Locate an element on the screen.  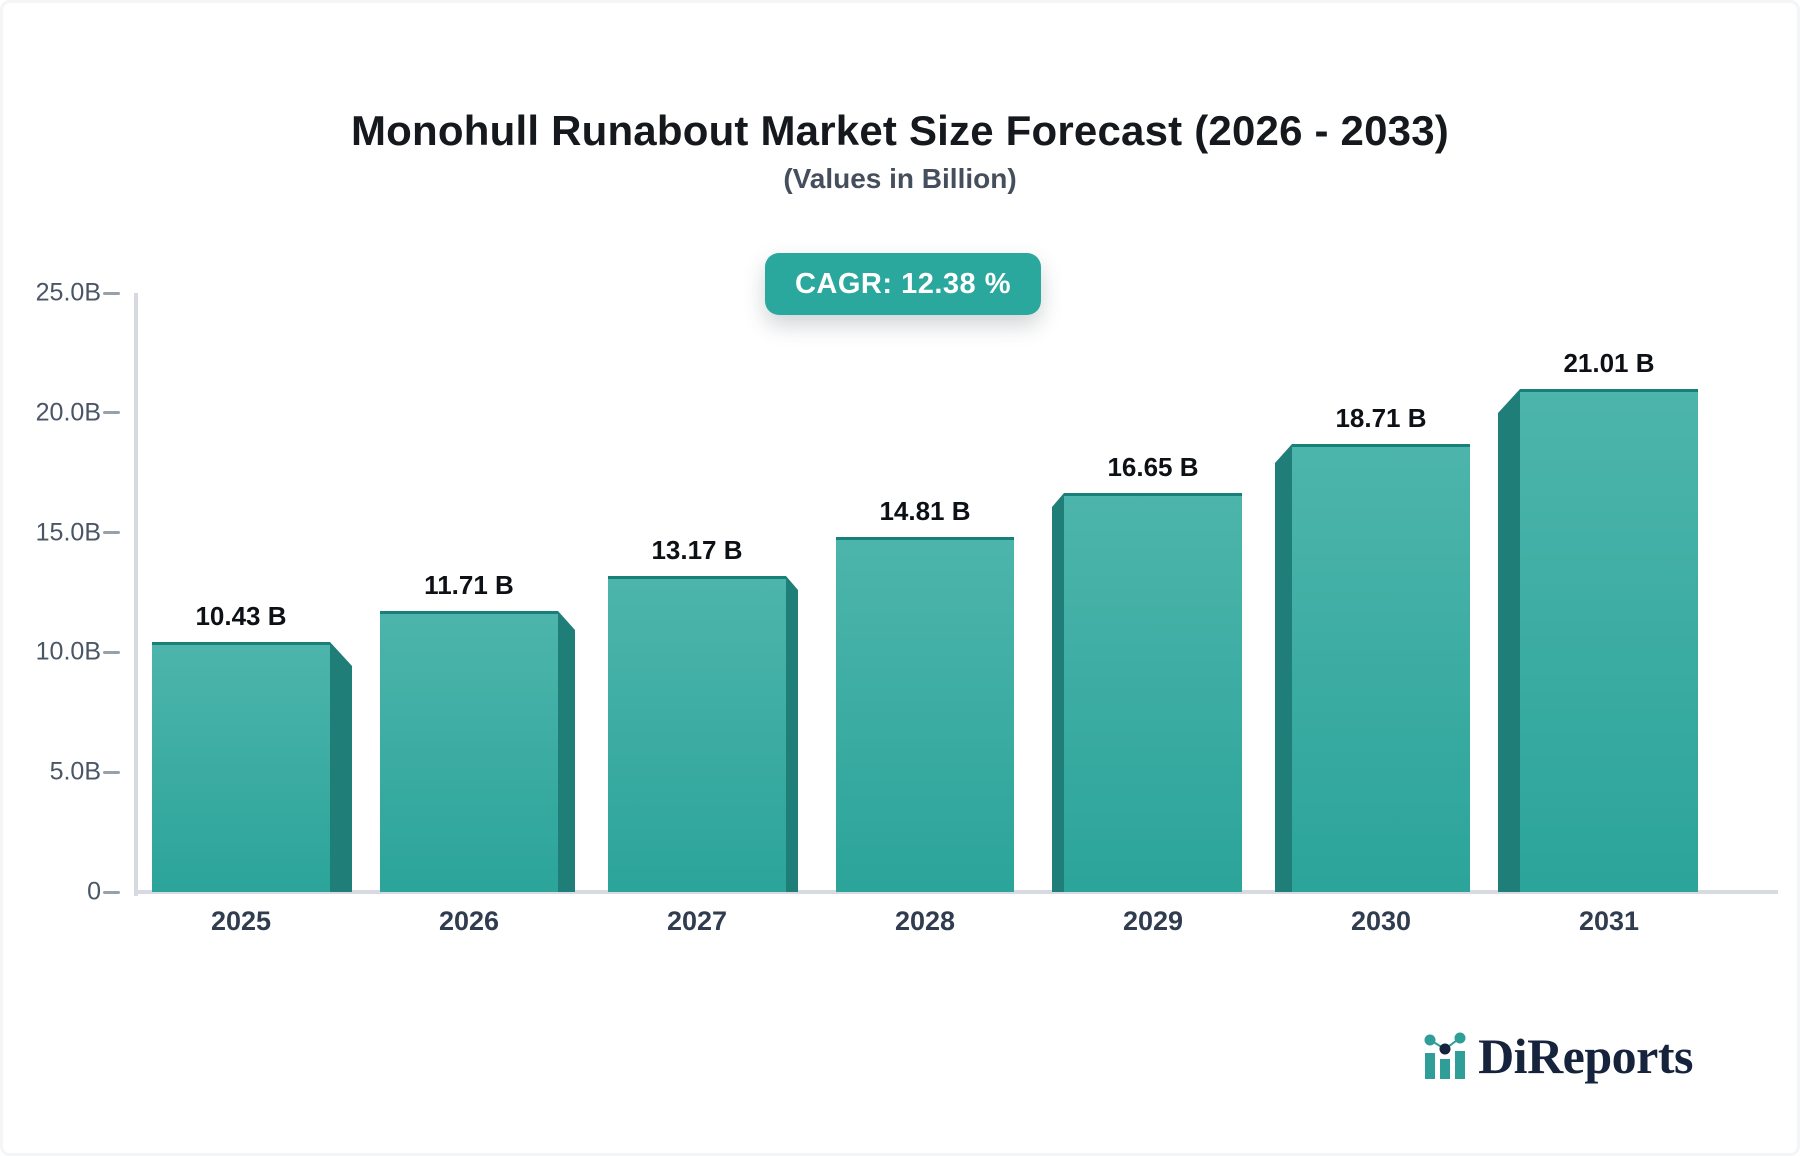
y-tick-label: 25.0B is located at coordinates (68, 292).